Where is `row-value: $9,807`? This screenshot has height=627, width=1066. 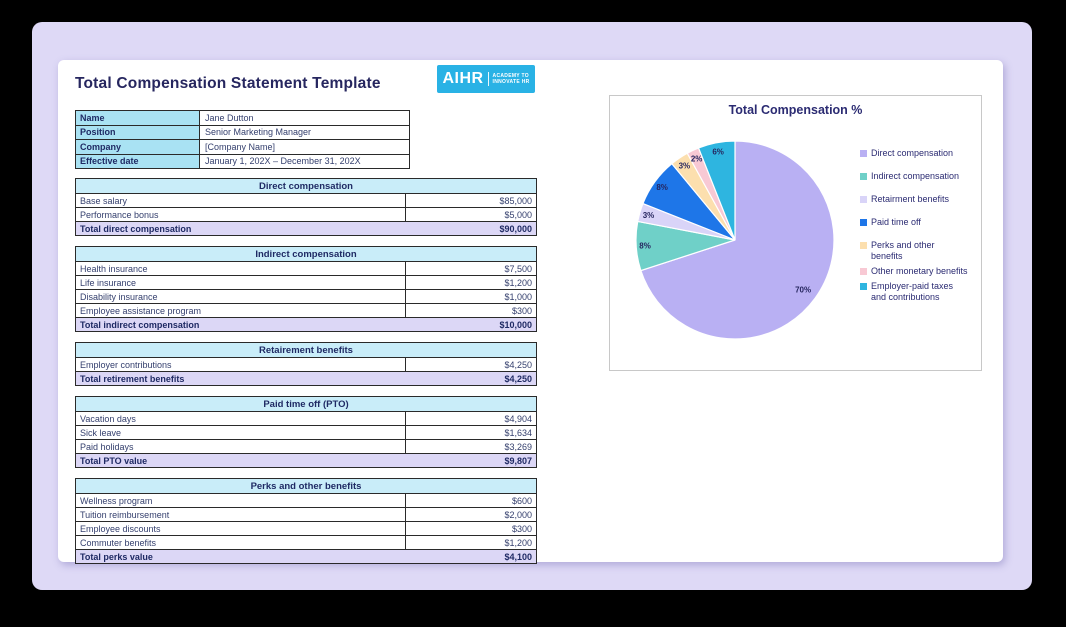 row-value: $9,807 is located at coordinates (518, 460).